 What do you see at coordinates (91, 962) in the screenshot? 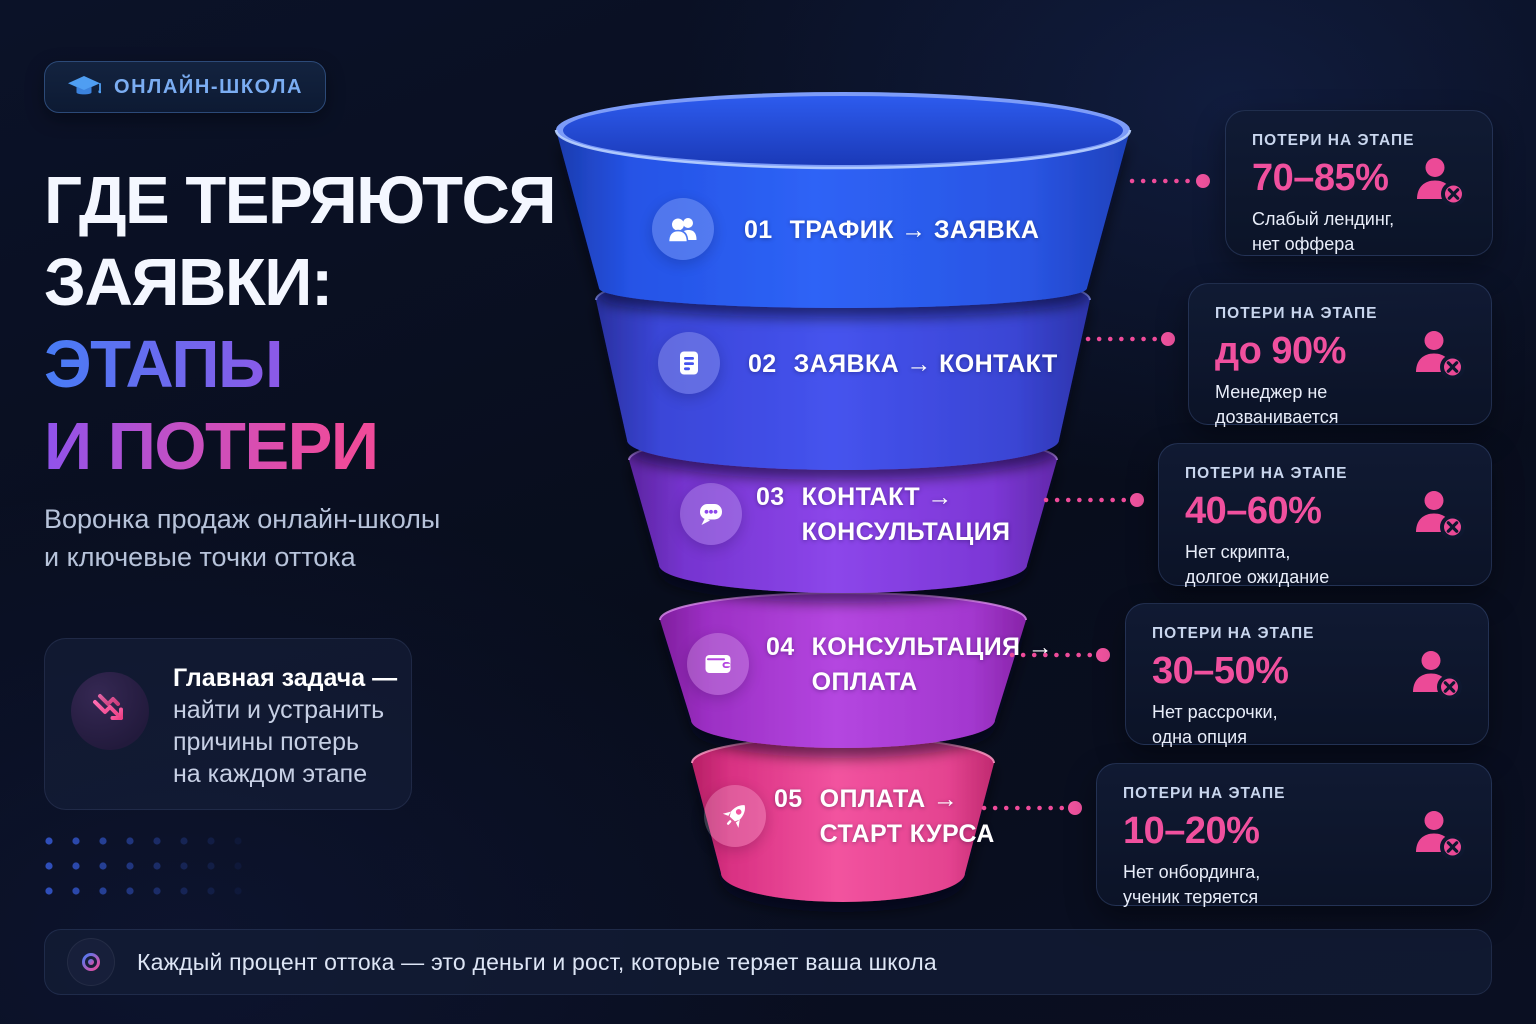
I see `target-icon` at bounding box center [91, 962].